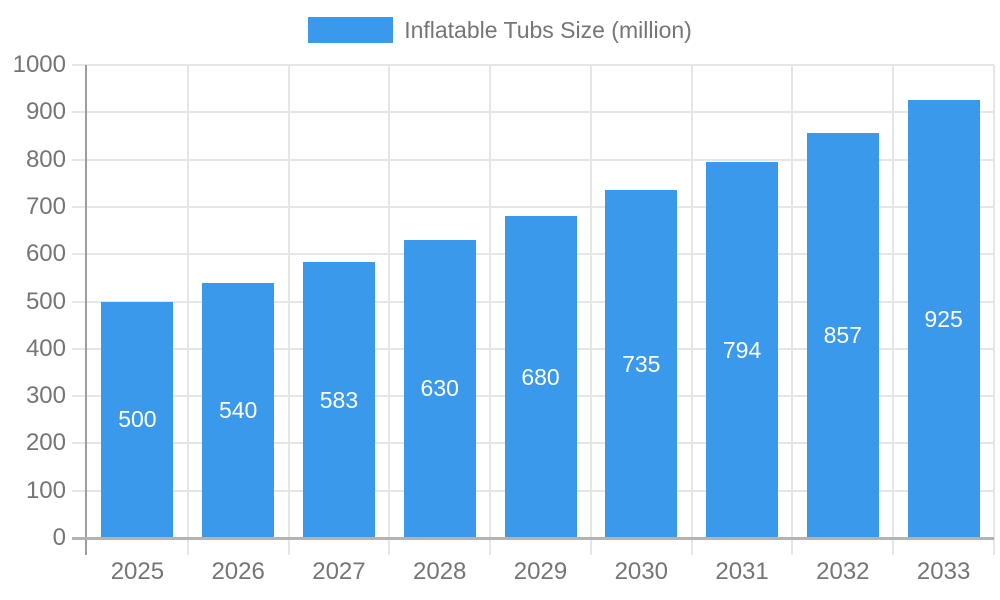 This screenshot has height=600, width=1000. I want to click on x-tick-label: 2029, so click(540, 571).